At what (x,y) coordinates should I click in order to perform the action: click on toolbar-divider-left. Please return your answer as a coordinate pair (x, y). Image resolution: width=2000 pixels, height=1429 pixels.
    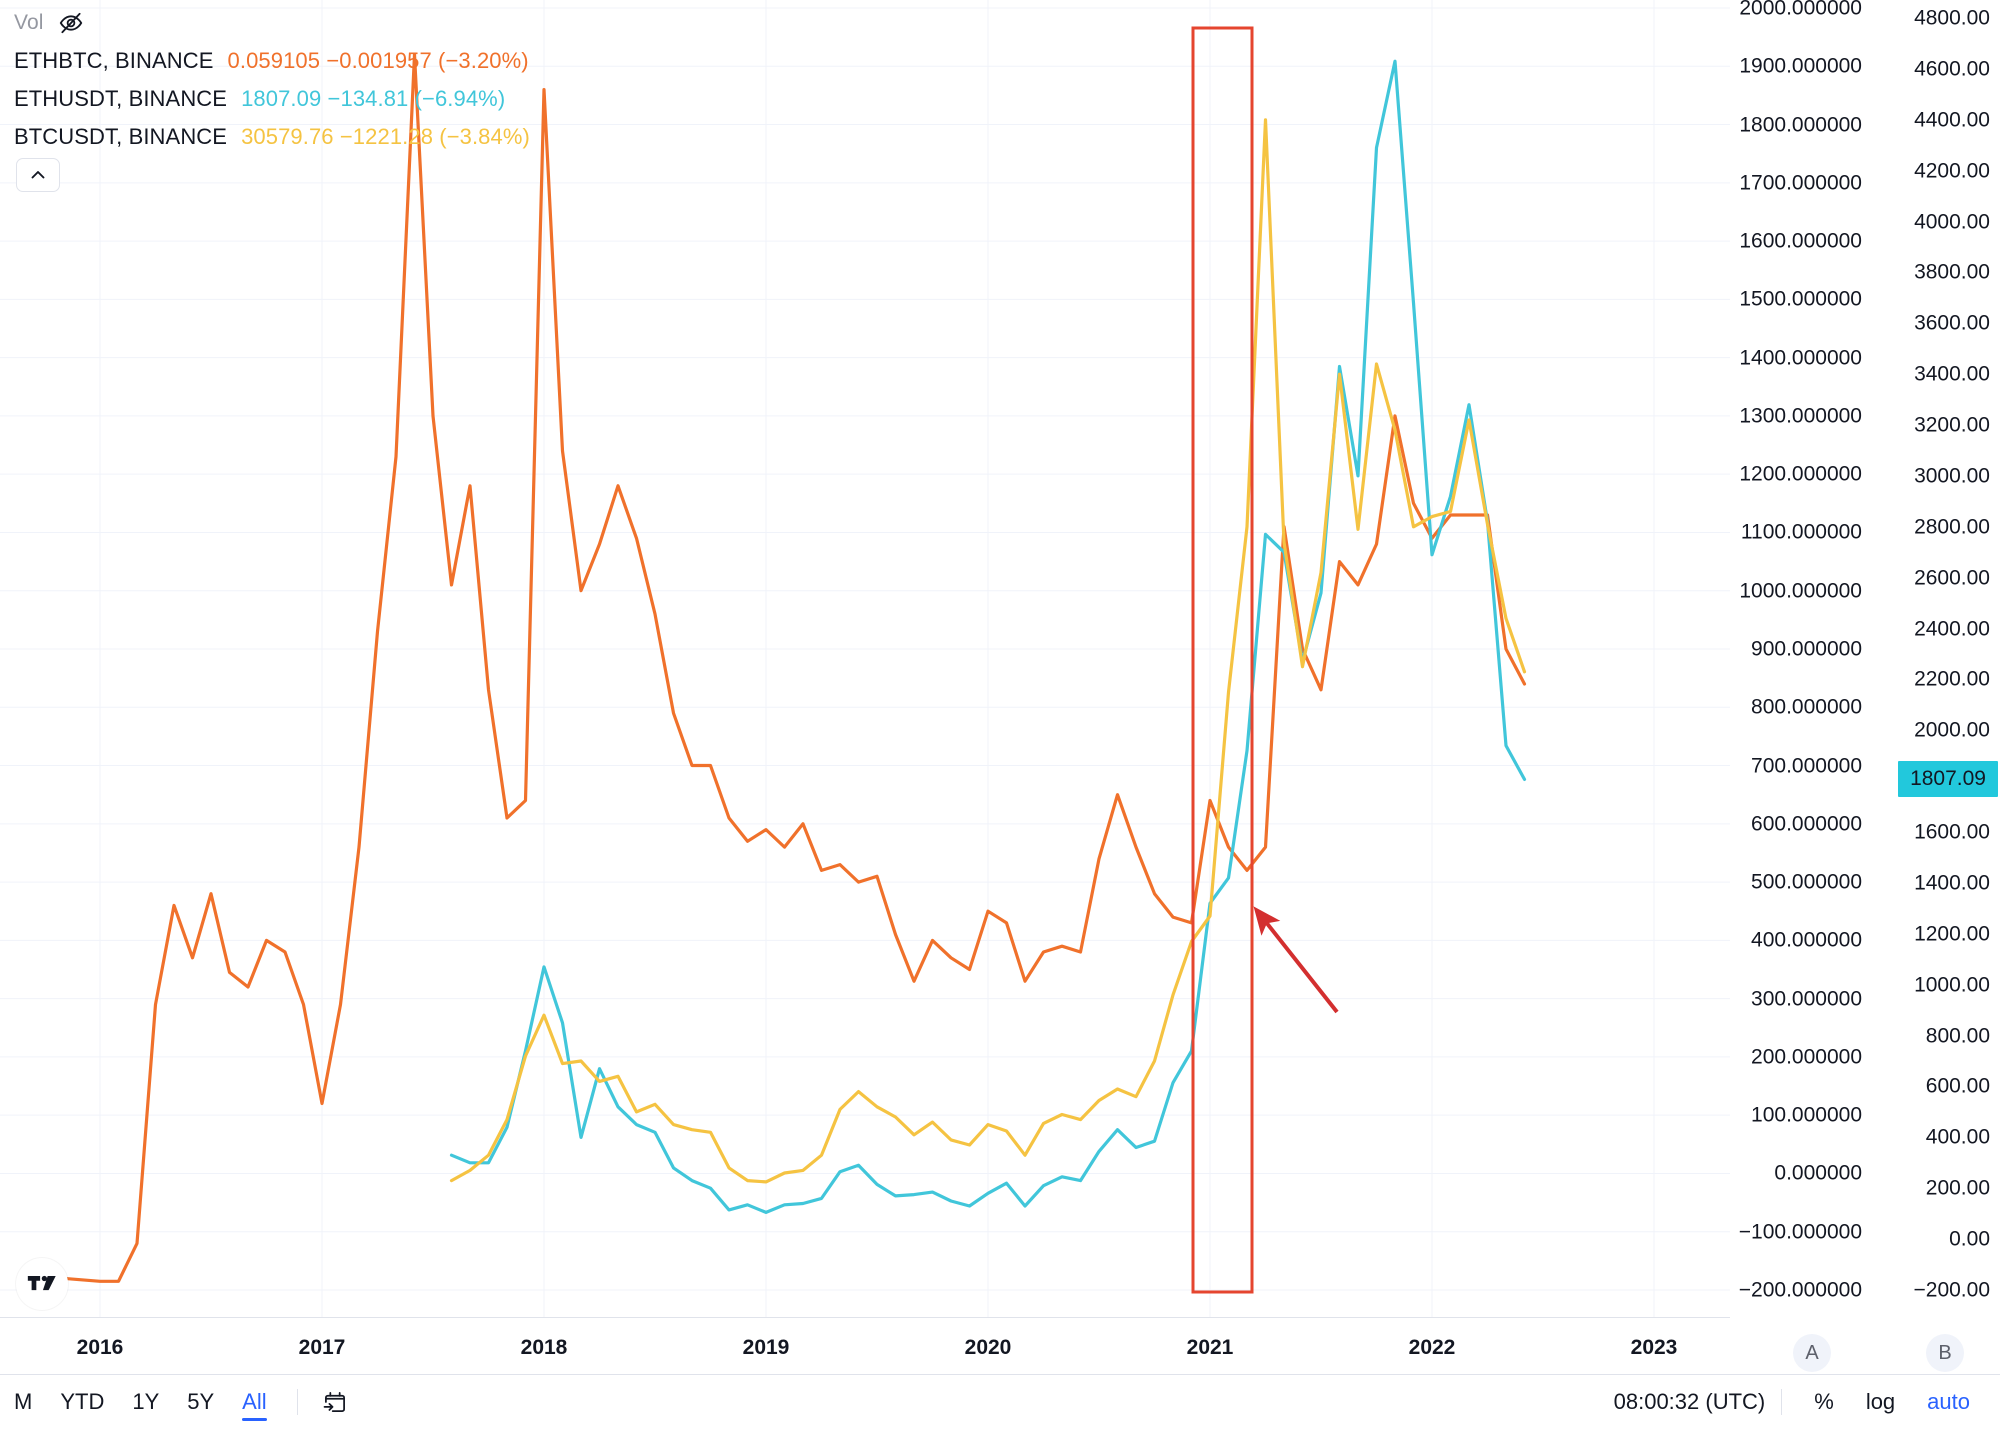
    Looking at the image, I should click on (297, 1402).